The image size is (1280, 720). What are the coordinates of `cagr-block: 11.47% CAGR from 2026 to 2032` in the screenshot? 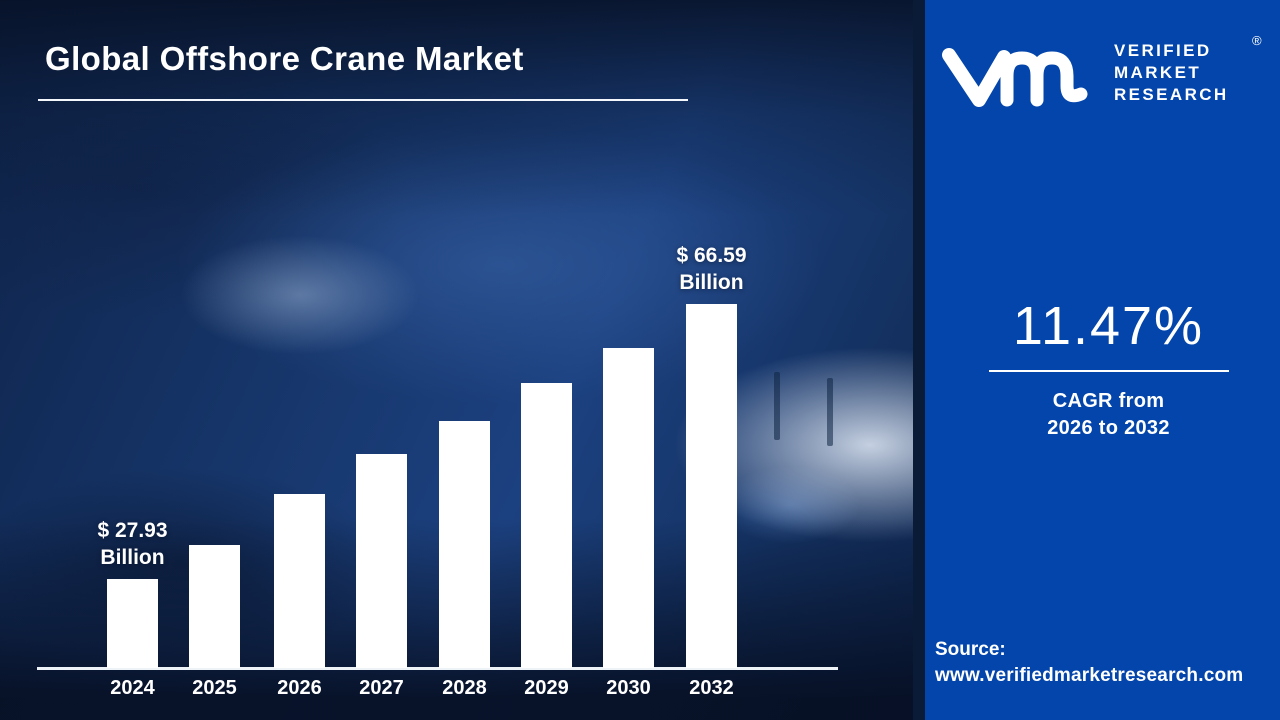 It's located at (1108, 369).